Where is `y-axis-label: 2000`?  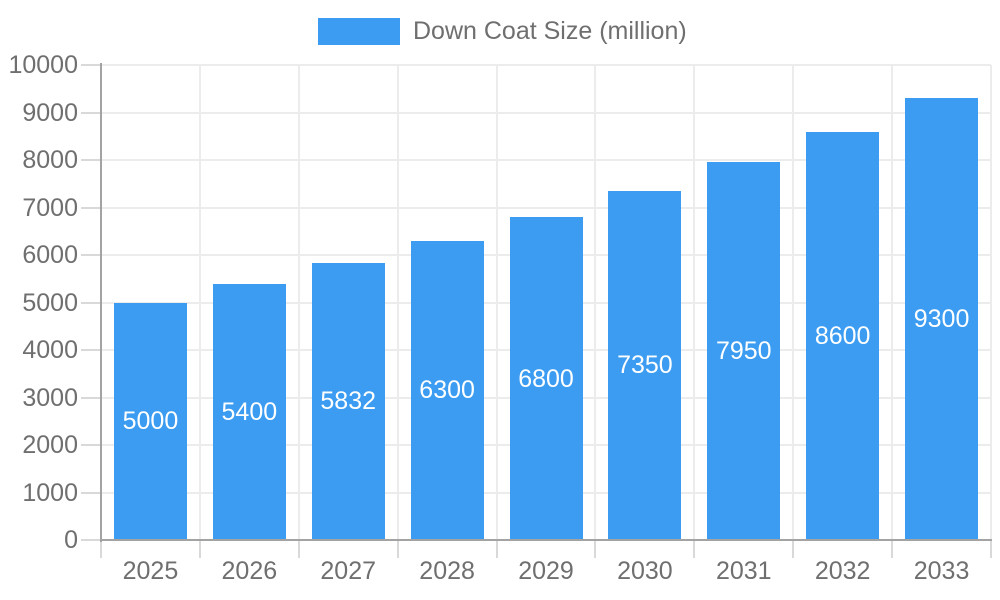 y-axis-label: 2000 is located at coordinates (50, 445).